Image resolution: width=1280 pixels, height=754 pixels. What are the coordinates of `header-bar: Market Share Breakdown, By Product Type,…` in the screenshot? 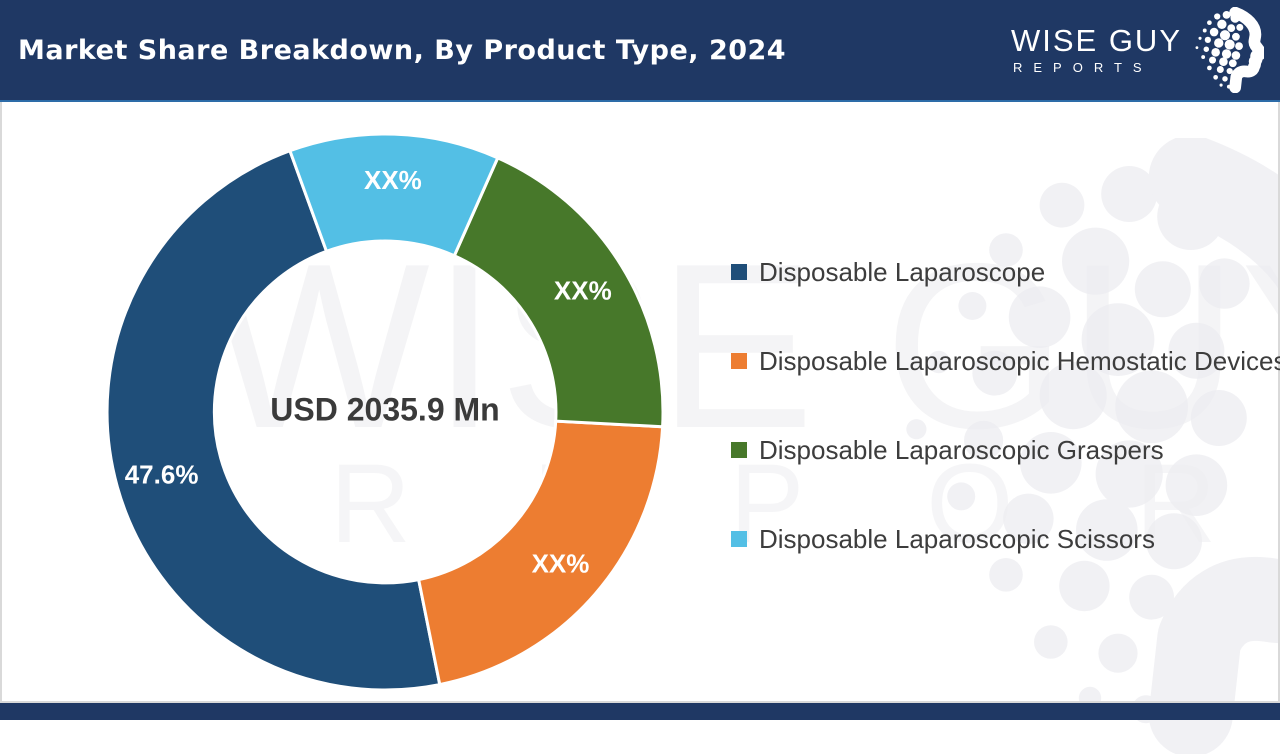 It's located at (640, 51).